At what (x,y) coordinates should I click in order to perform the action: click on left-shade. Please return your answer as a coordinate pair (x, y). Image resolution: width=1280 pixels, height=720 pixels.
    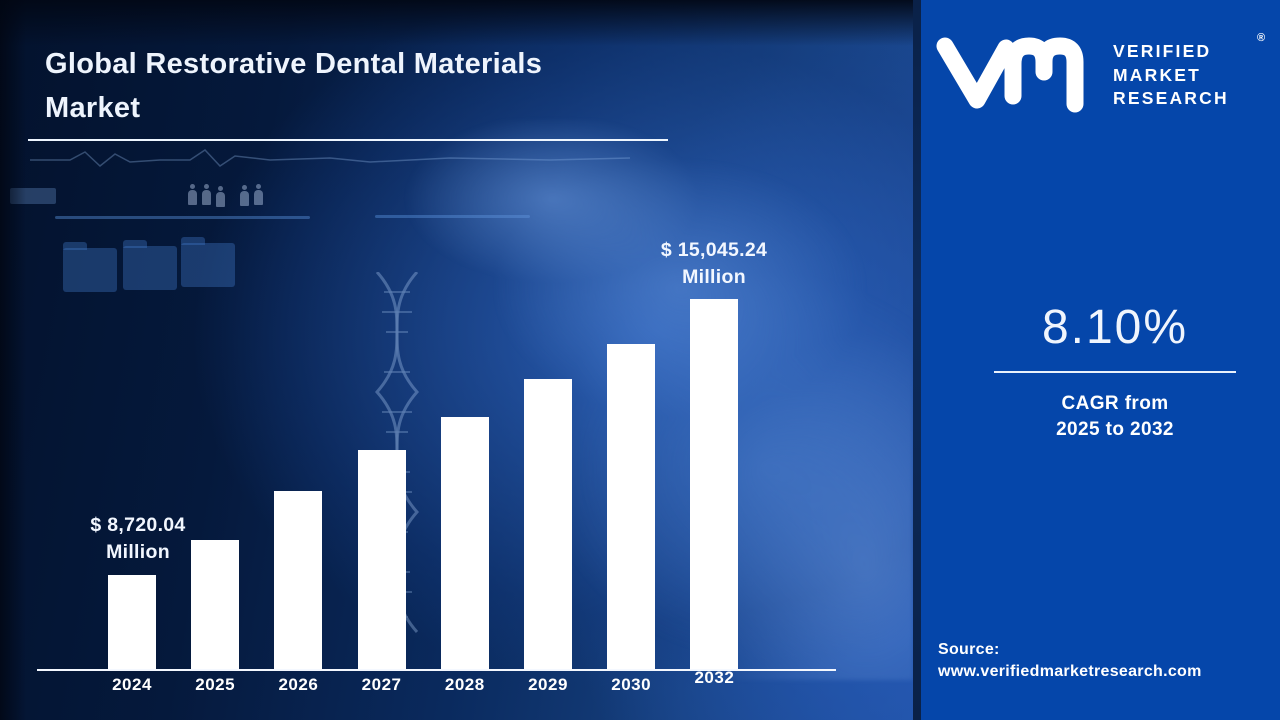
    Looking at the image, I should click on (13, 360).